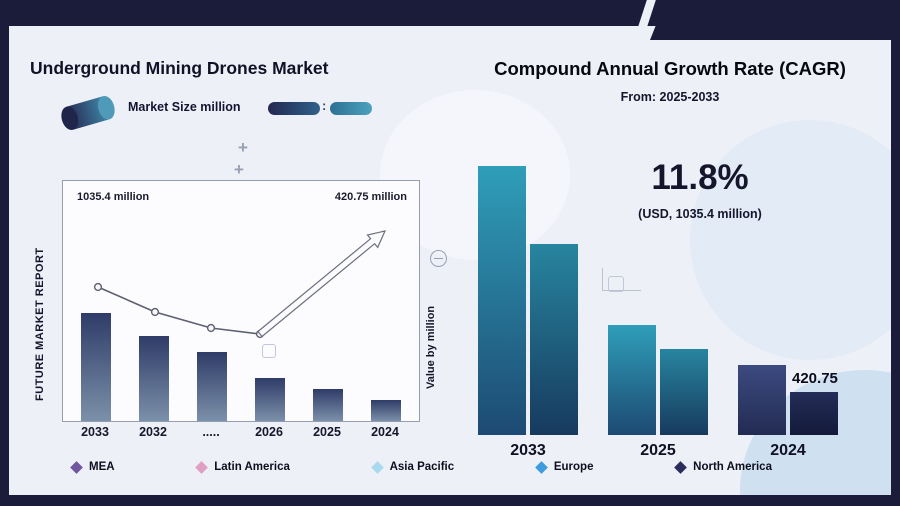 The width and height of the screenshot is (900, 506). Describe the element at coordinates (700, 214) in the screenshot. I see `cagr-basis-note: (USD, 1035.4 million)` at that location.